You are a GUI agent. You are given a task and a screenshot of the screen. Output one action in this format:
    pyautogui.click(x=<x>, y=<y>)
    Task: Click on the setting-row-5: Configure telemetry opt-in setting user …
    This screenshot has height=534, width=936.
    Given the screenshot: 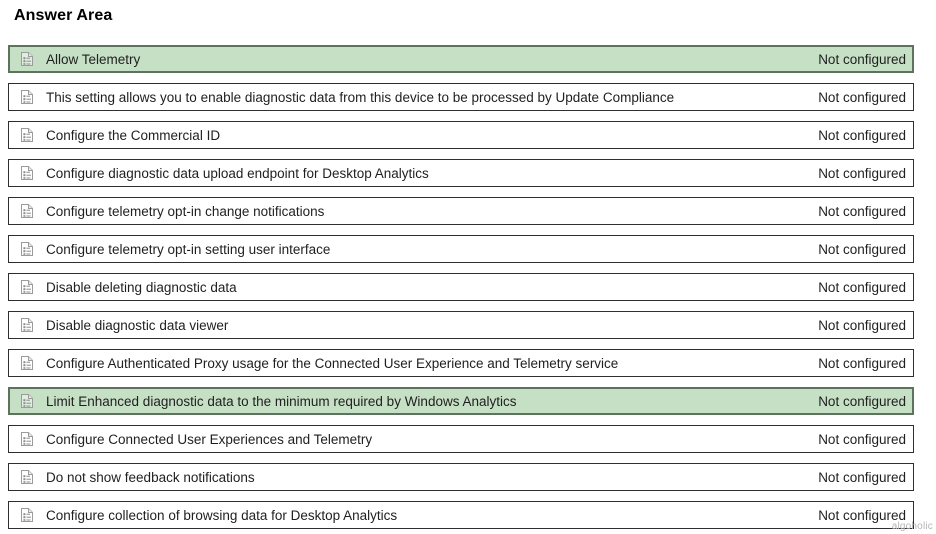 What is the action you would take?
    pyautogui.click(x=461, y=249)
    